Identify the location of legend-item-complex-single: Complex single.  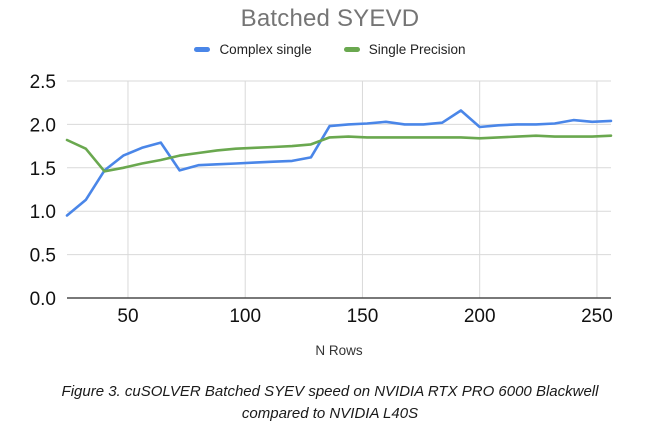
(253, 49).